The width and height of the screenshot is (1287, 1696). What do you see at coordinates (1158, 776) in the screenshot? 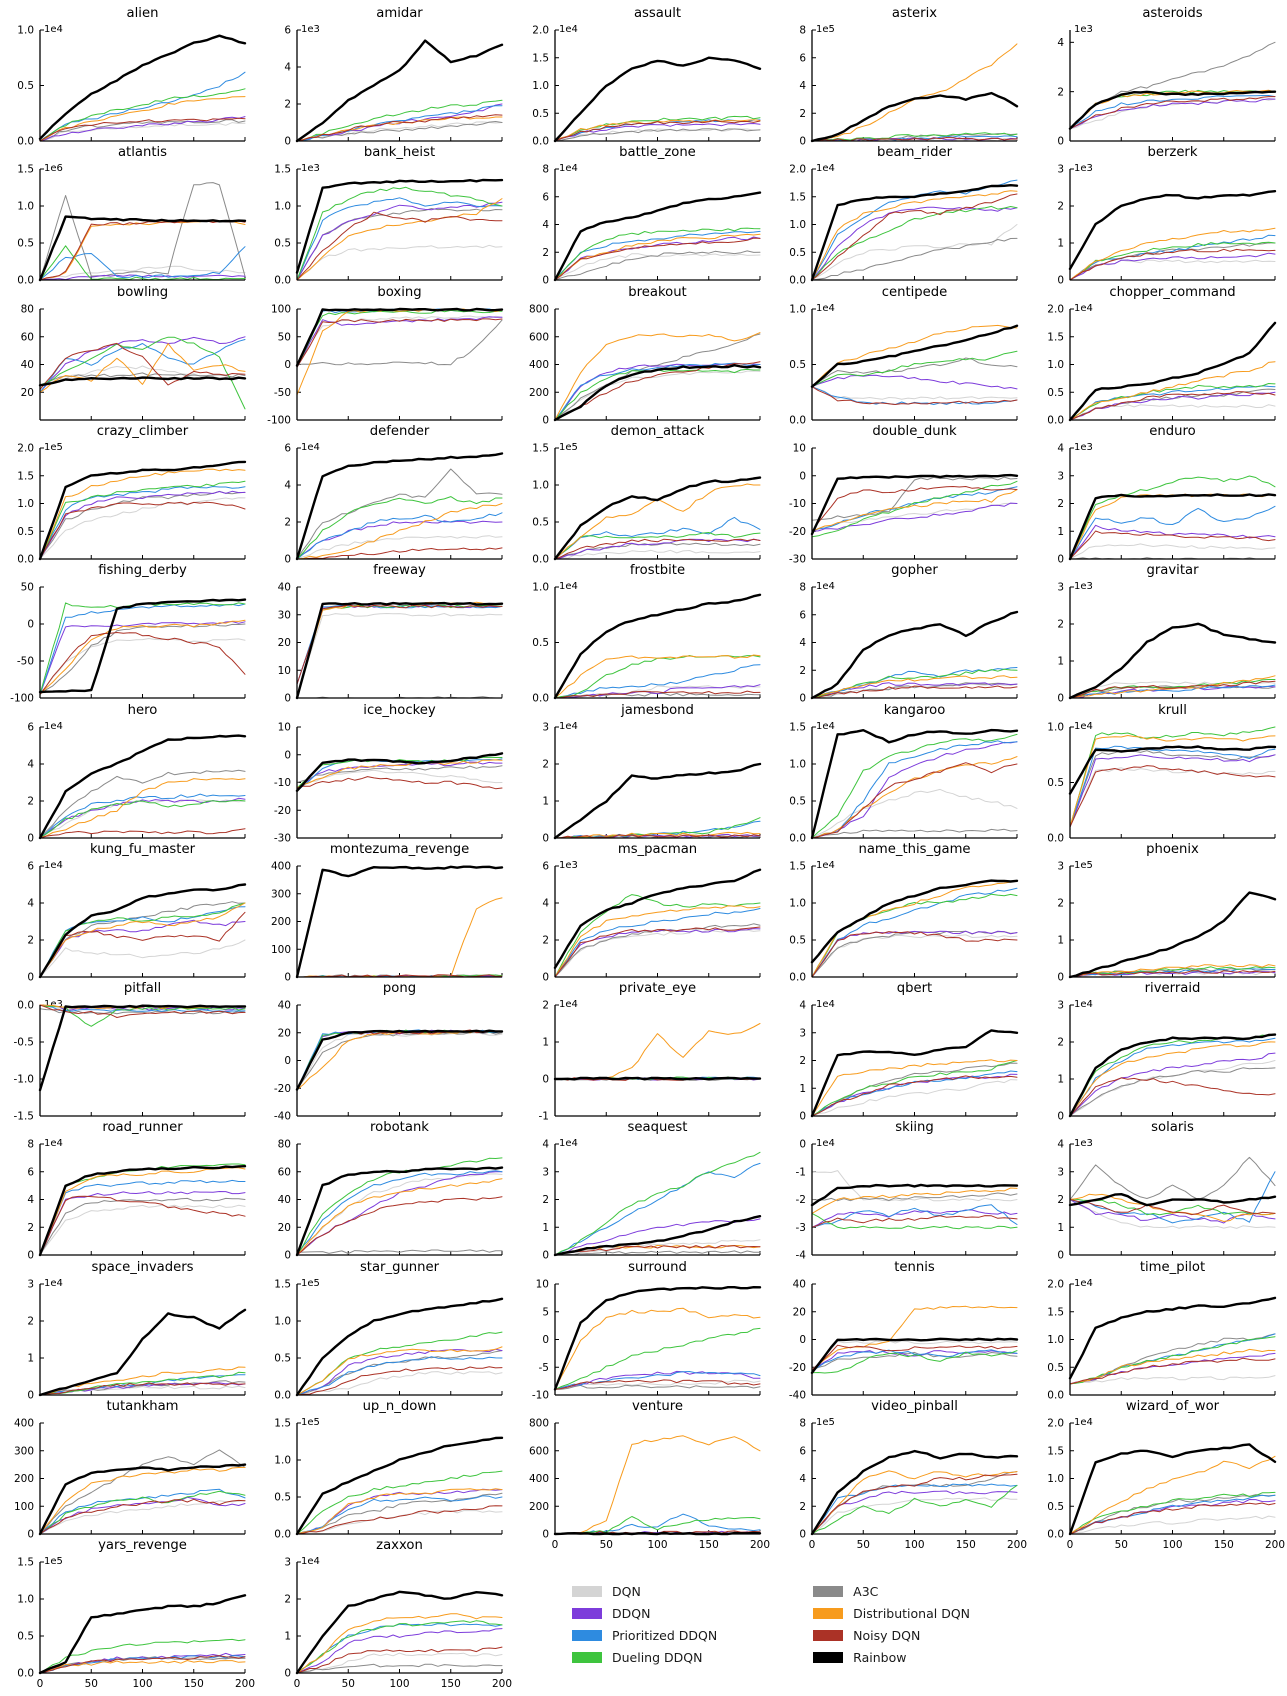
I see `subplot-krull: krull 1e4 0.0 0.5 1.0` at bounding box center [1158, 776].